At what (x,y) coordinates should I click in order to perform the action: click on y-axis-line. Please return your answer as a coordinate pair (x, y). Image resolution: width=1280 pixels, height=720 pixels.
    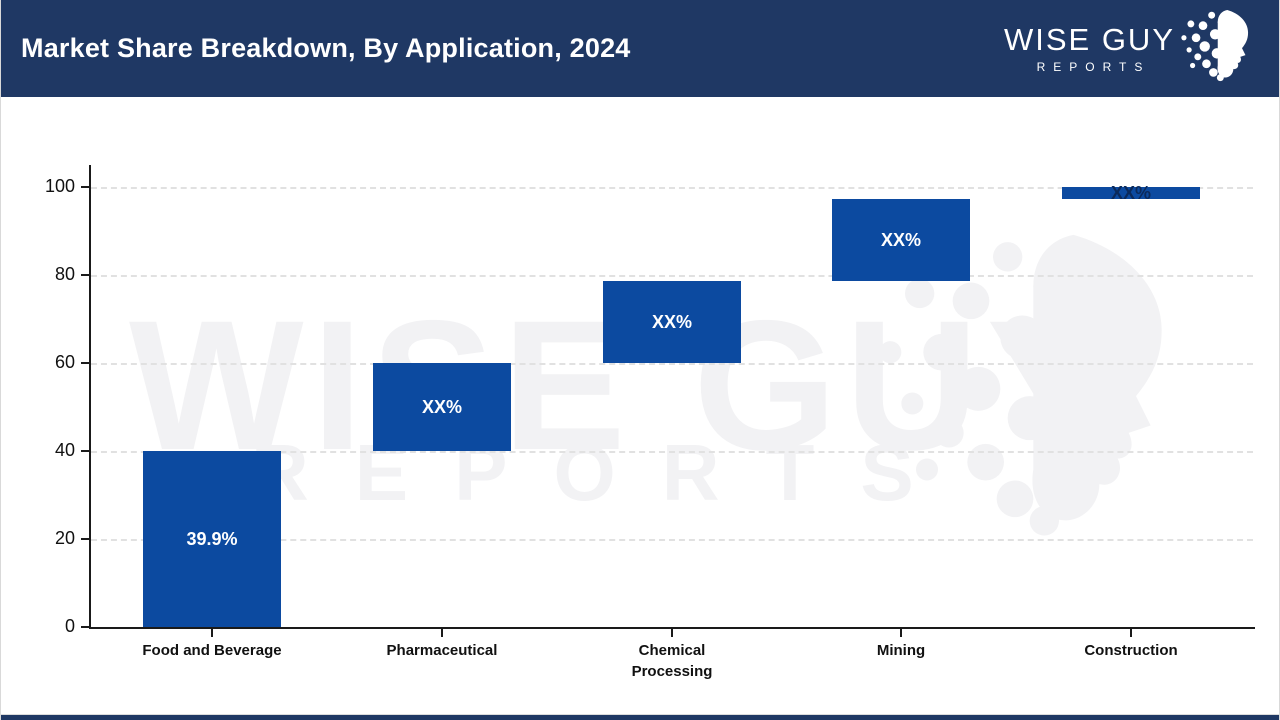
    Looking at the image, I should click on (90, 397).